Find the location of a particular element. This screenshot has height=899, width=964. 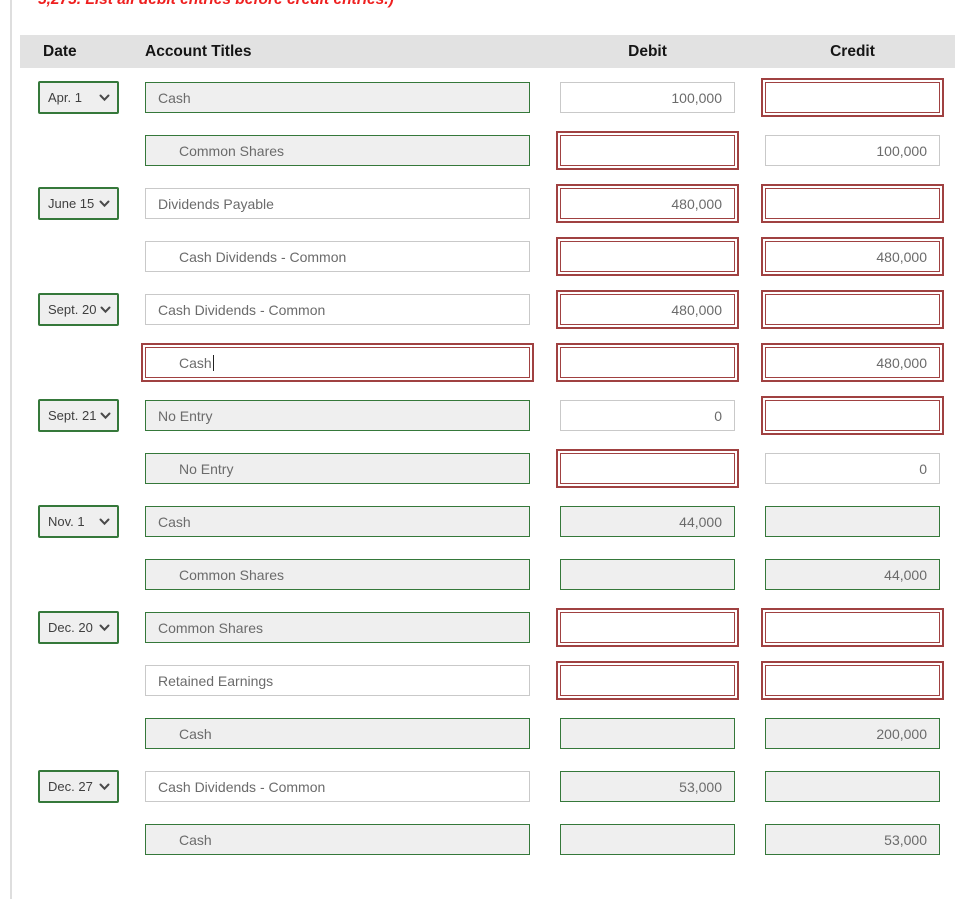

date-cell: Dec. 20 is located at coordinates (82, 627).